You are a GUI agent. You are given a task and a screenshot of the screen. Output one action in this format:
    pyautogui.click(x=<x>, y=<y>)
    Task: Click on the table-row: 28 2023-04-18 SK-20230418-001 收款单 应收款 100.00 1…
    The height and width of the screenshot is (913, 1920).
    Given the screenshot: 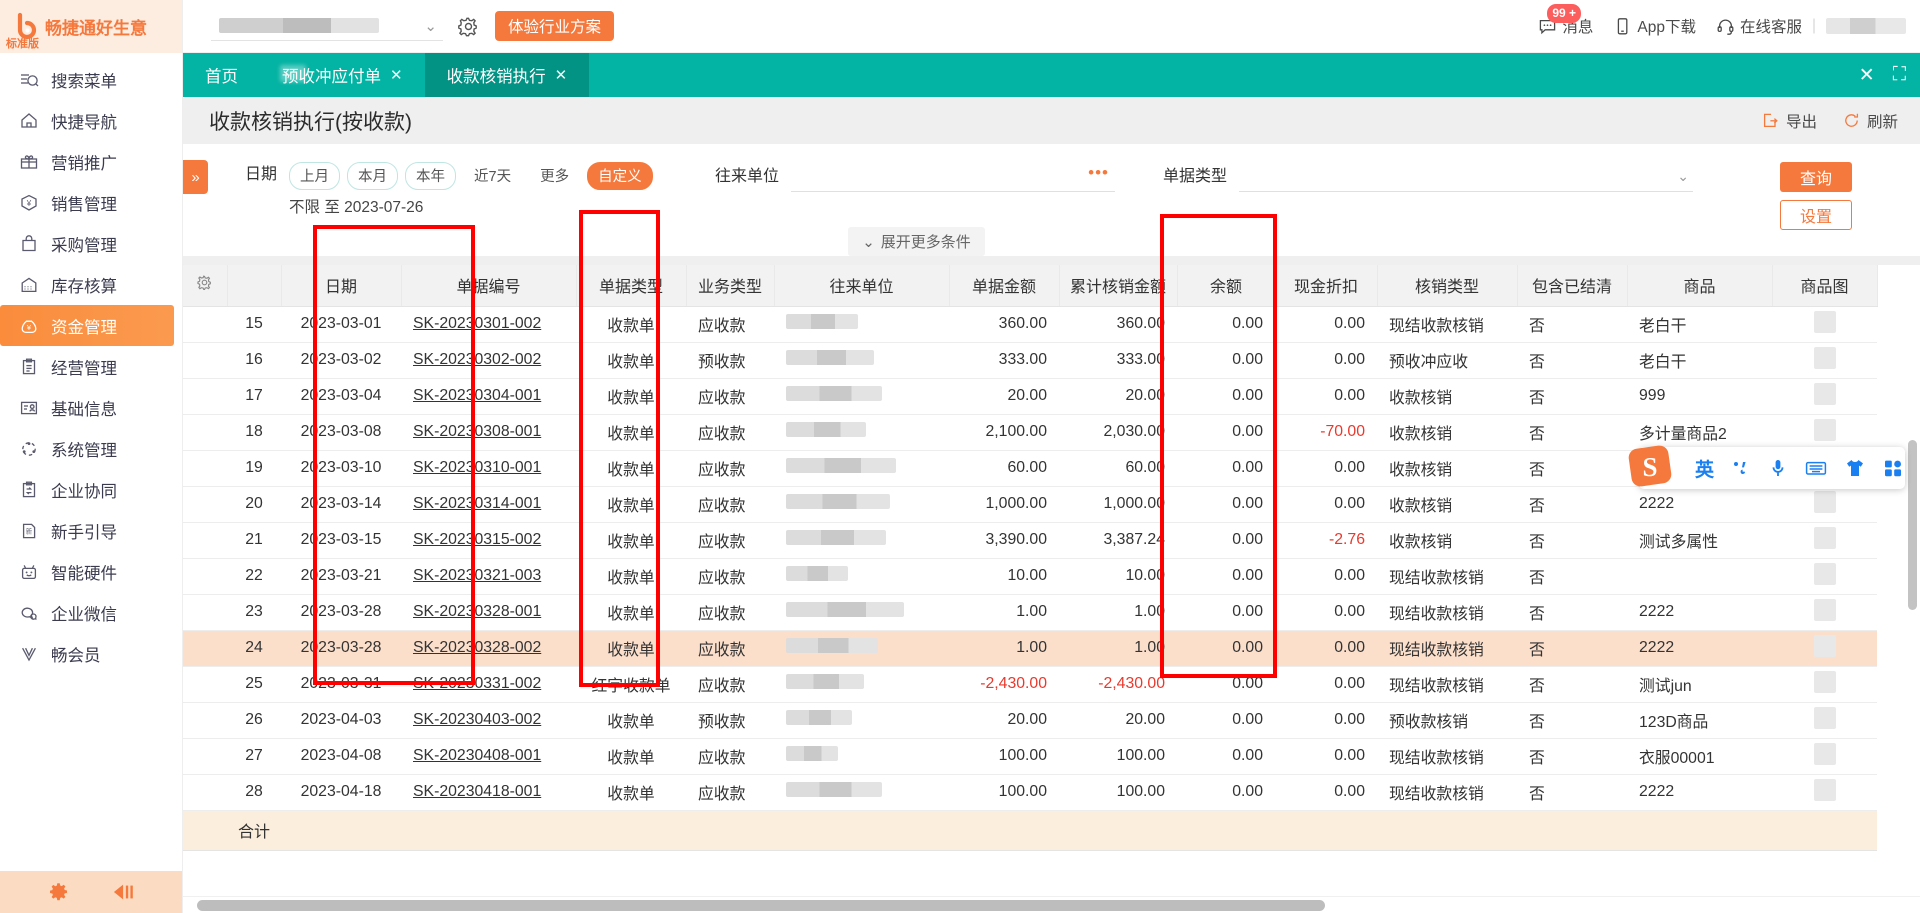 What is the action you would take?
    pyautogui.click(x=1030, y=792)
    